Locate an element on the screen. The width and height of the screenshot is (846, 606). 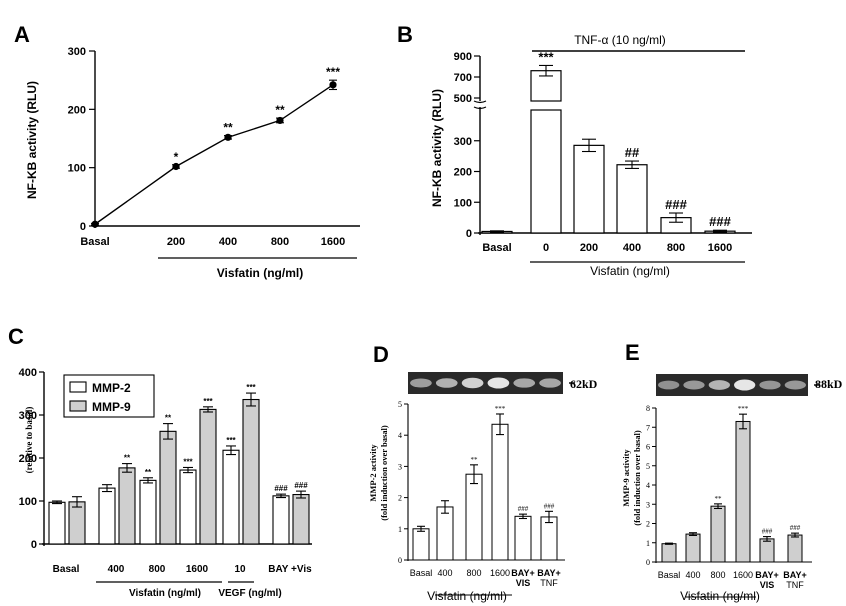
panel-a-sig-2: ** is located at coordinates (228, 128).